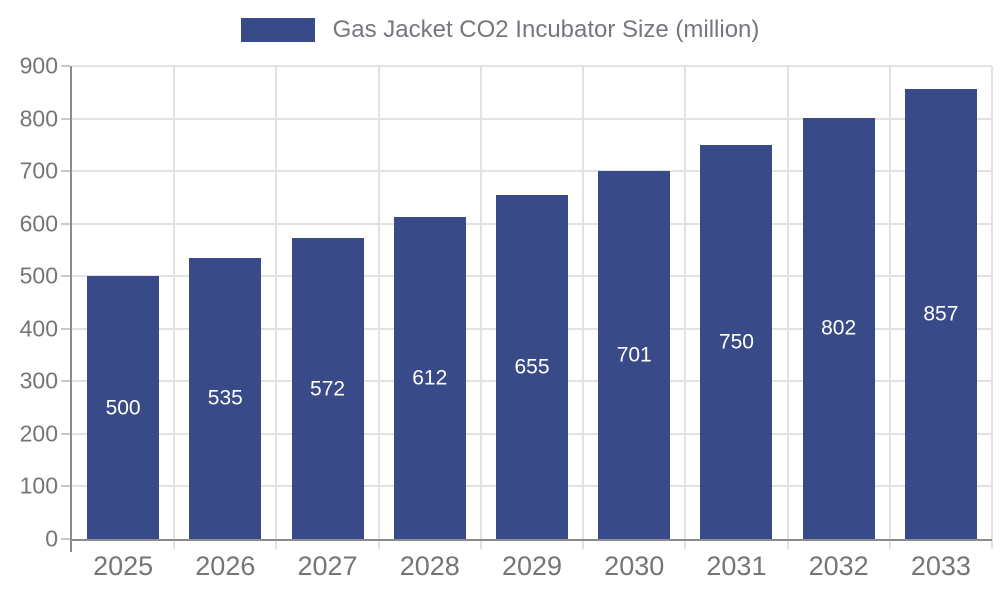  I want to click on bar-value-label: 750, so click(736, 342).